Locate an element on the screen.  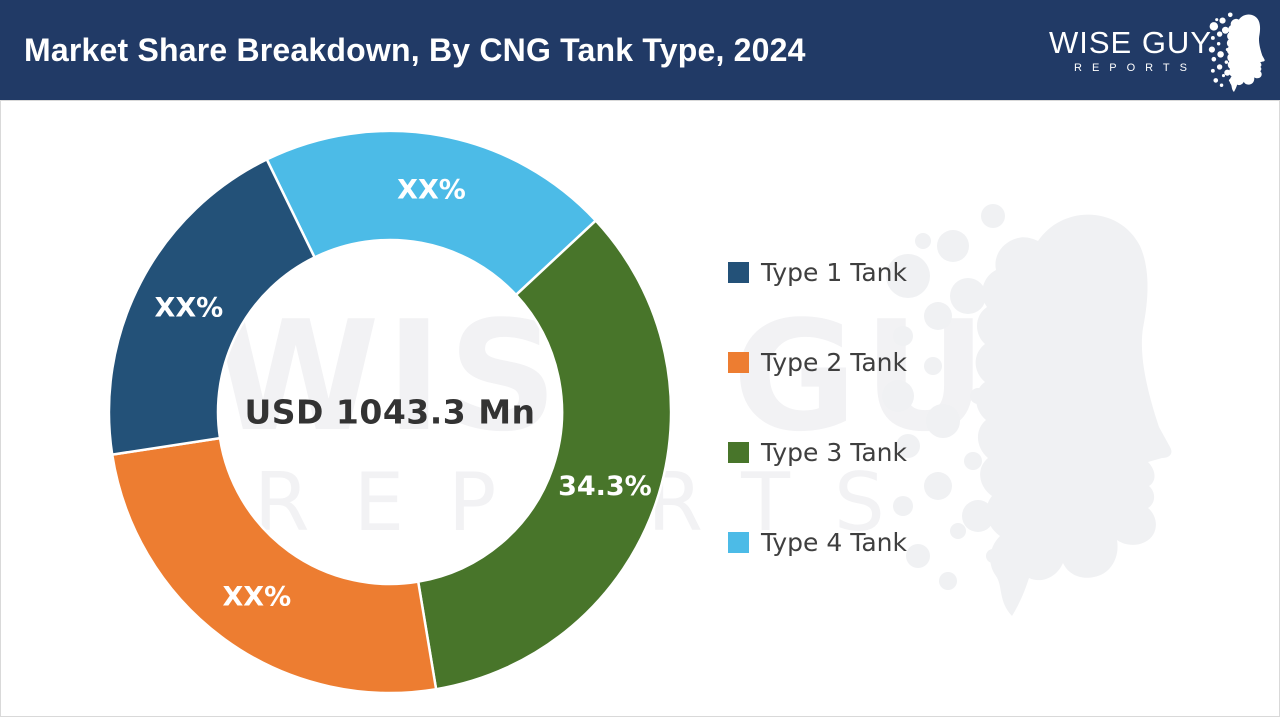
legend-swatch-type-4-tank is located at coordinates (738, 542).